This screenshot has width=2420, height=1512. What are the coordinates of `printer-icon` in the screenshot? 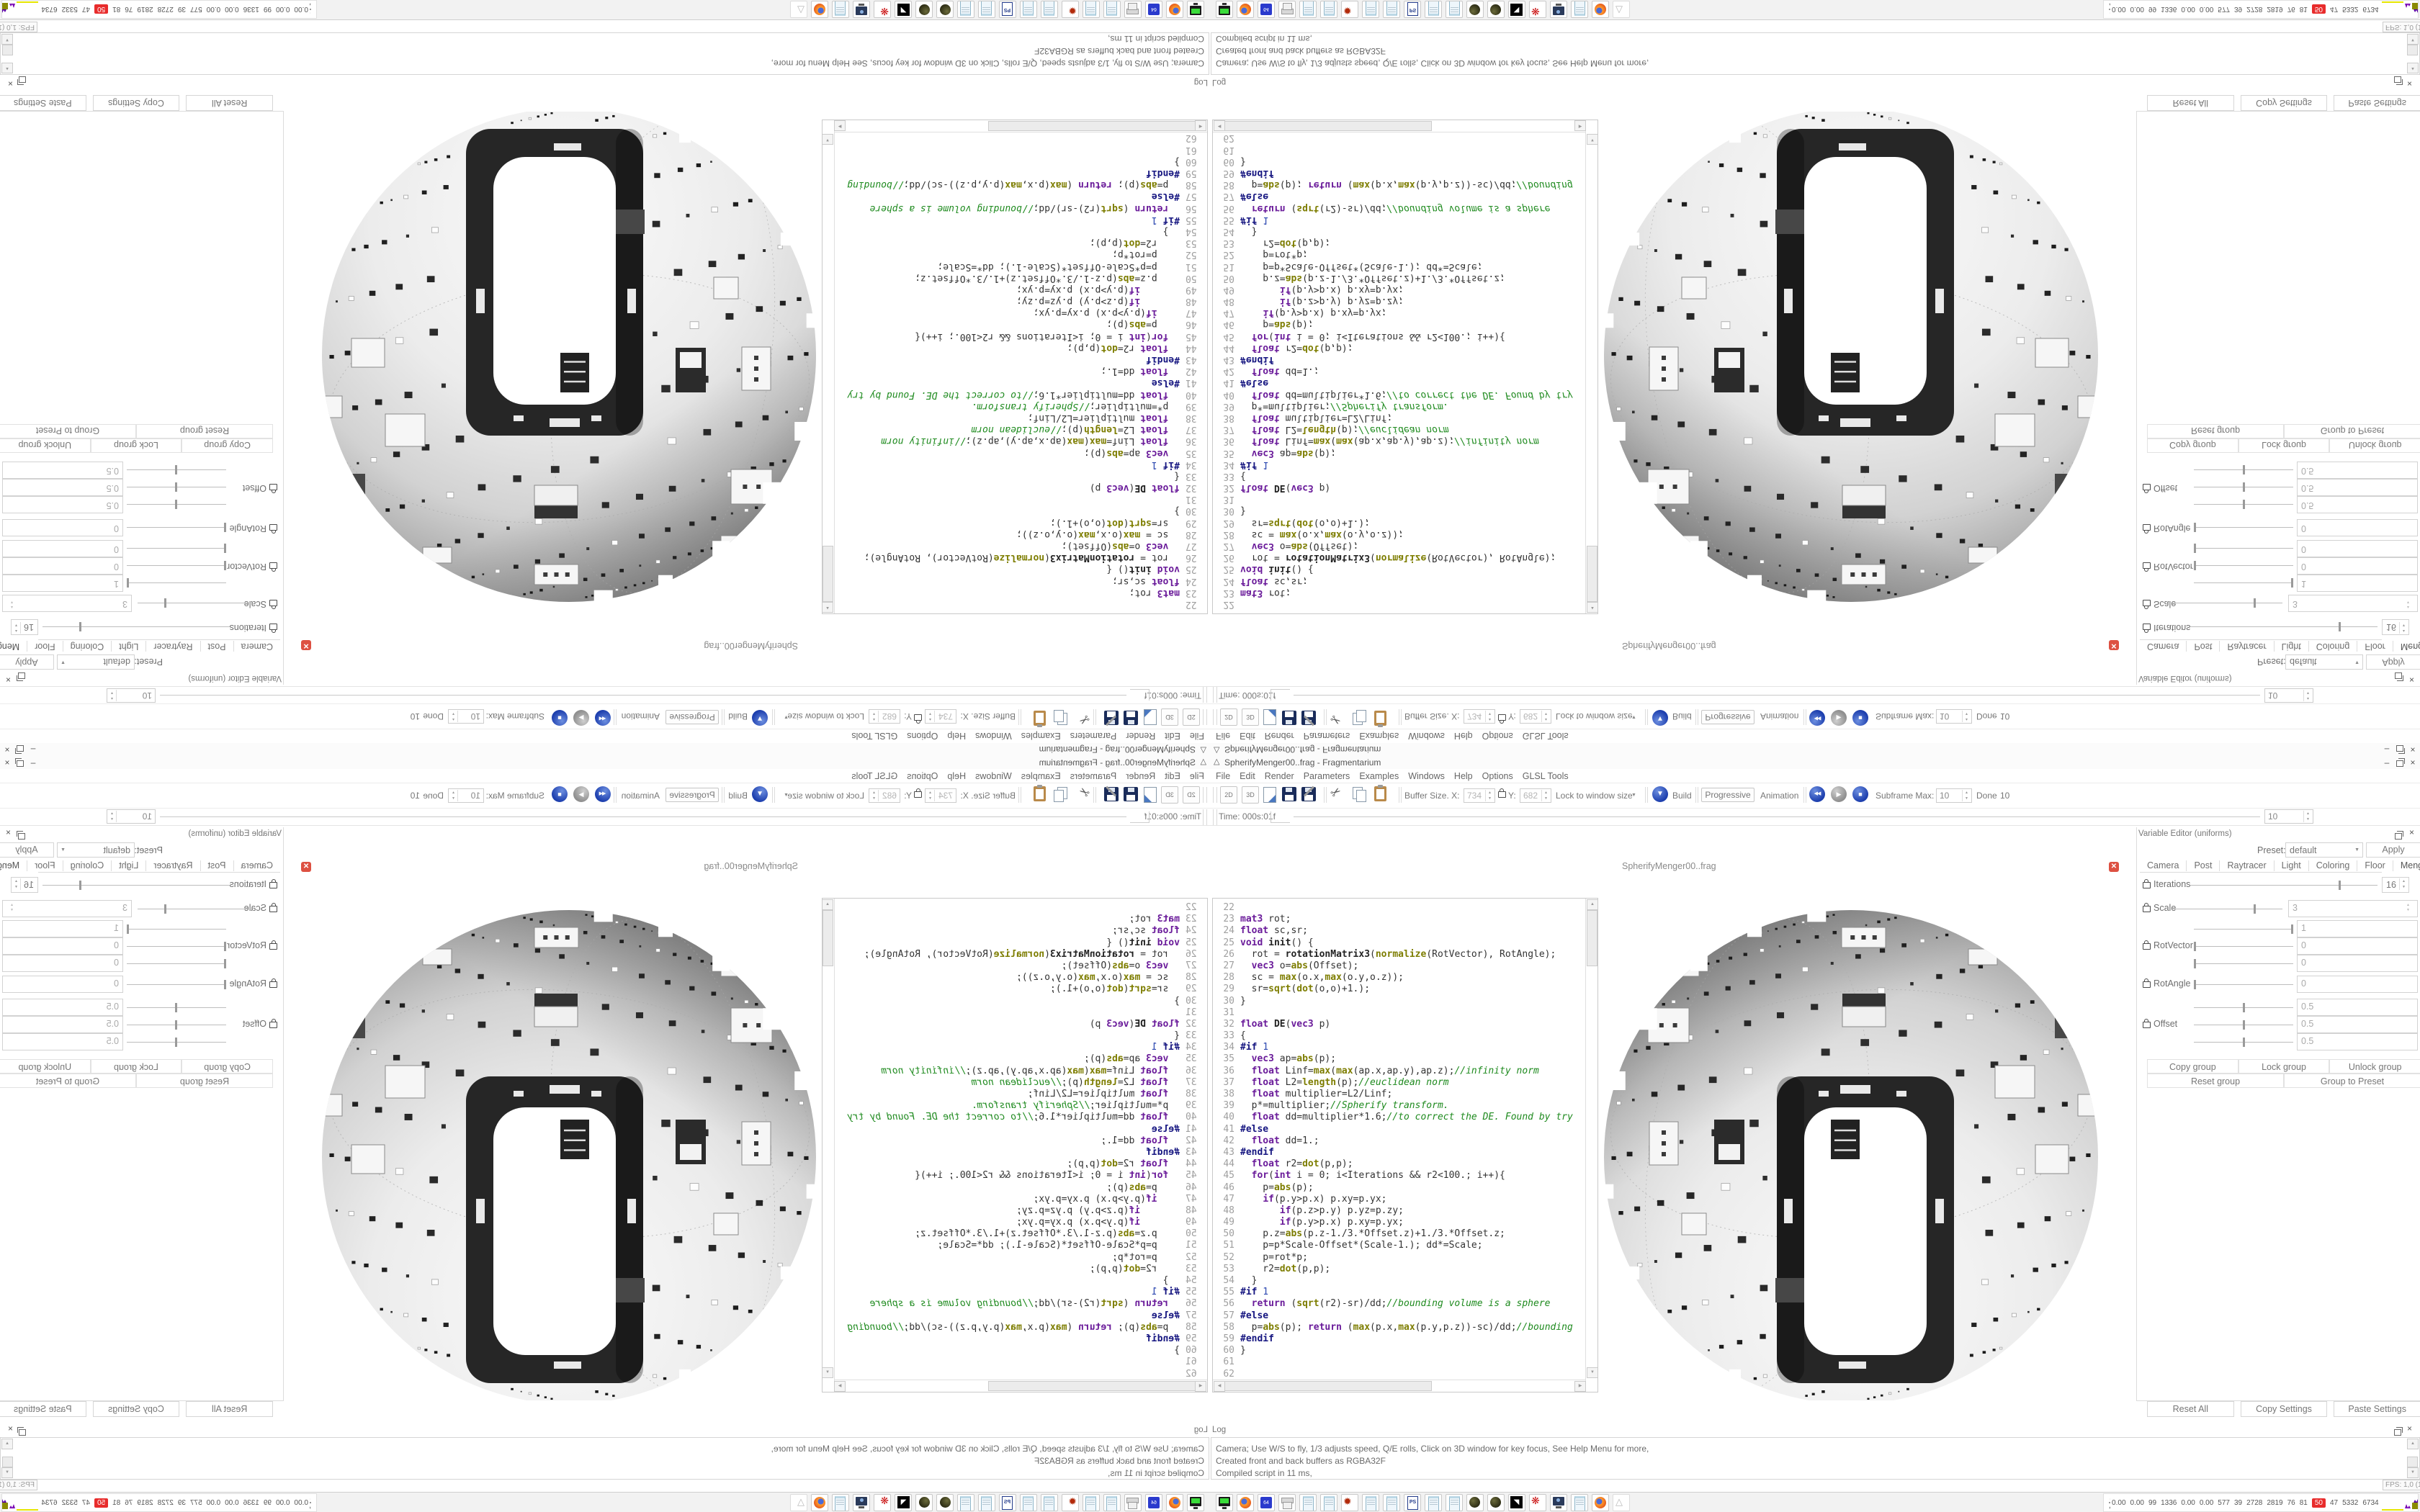 It's located at (1133, 9).